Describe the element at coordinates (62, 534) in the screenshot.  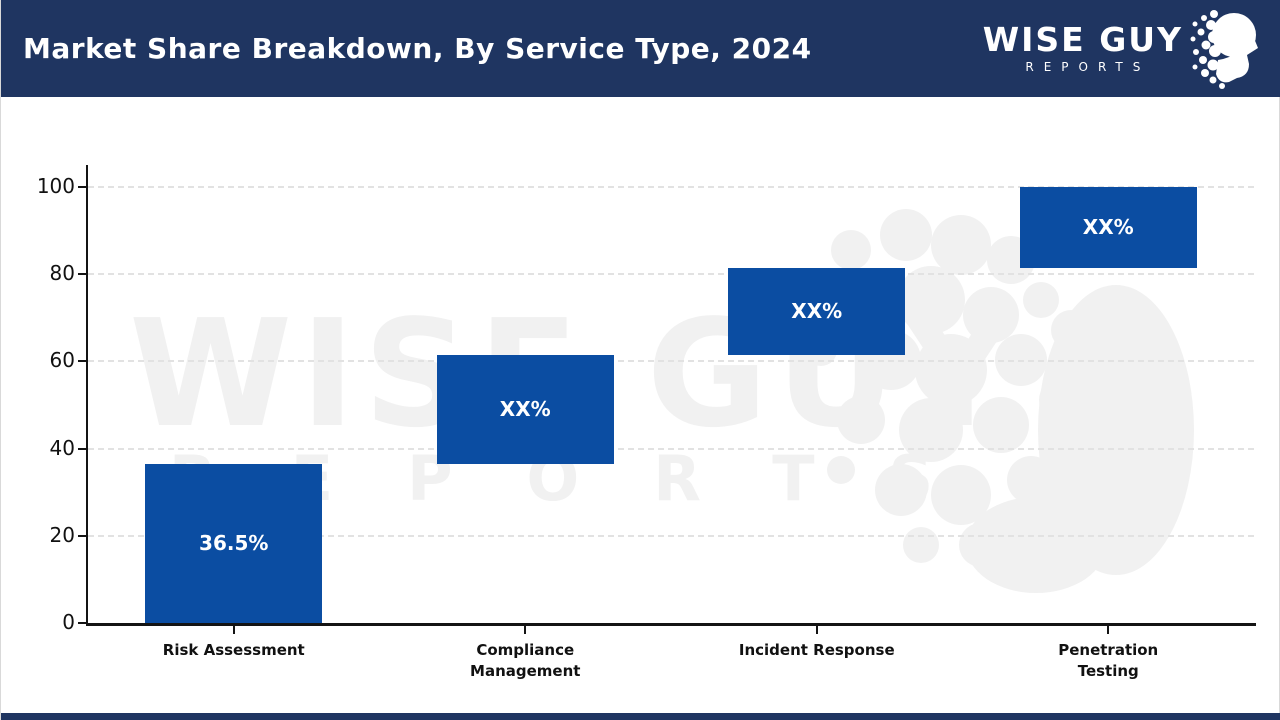
I see `y-tick-label: 20` at that location.